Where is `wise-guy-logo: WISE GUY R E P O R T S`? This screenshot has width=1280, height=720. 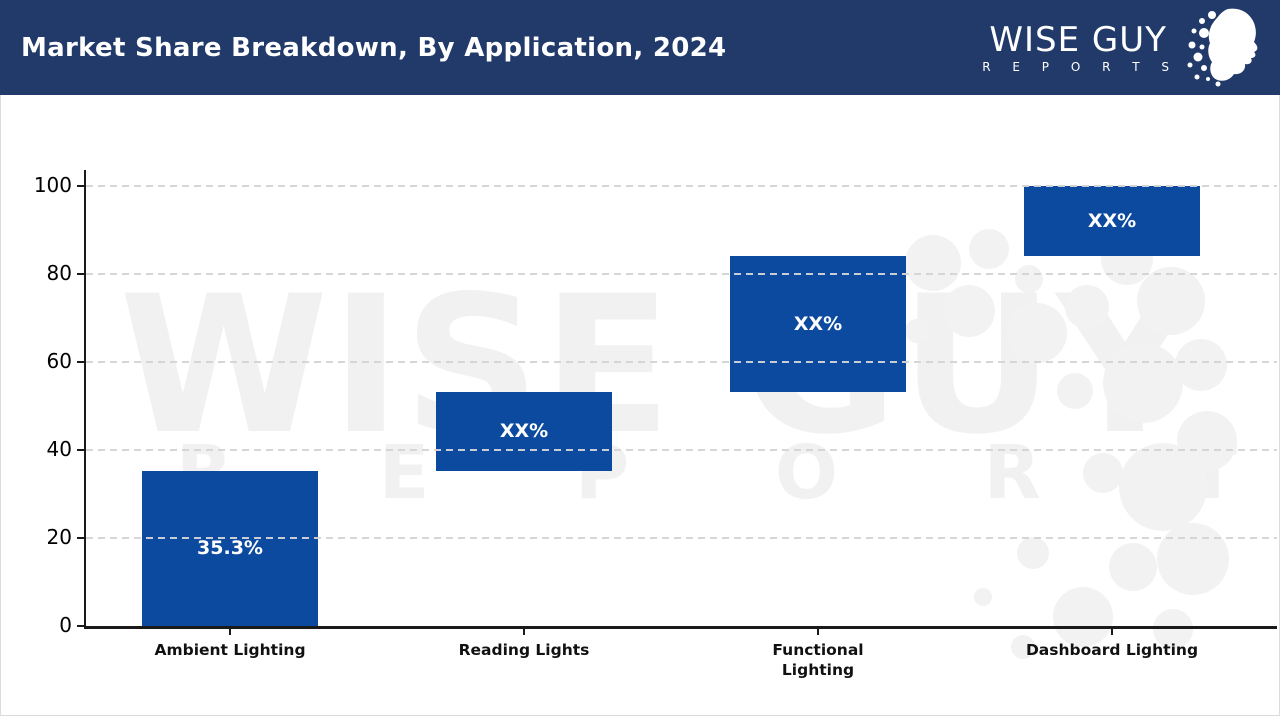 wise-guy-logo: WISE GUY R E P O R T S is located at coordinates (1129, 48).